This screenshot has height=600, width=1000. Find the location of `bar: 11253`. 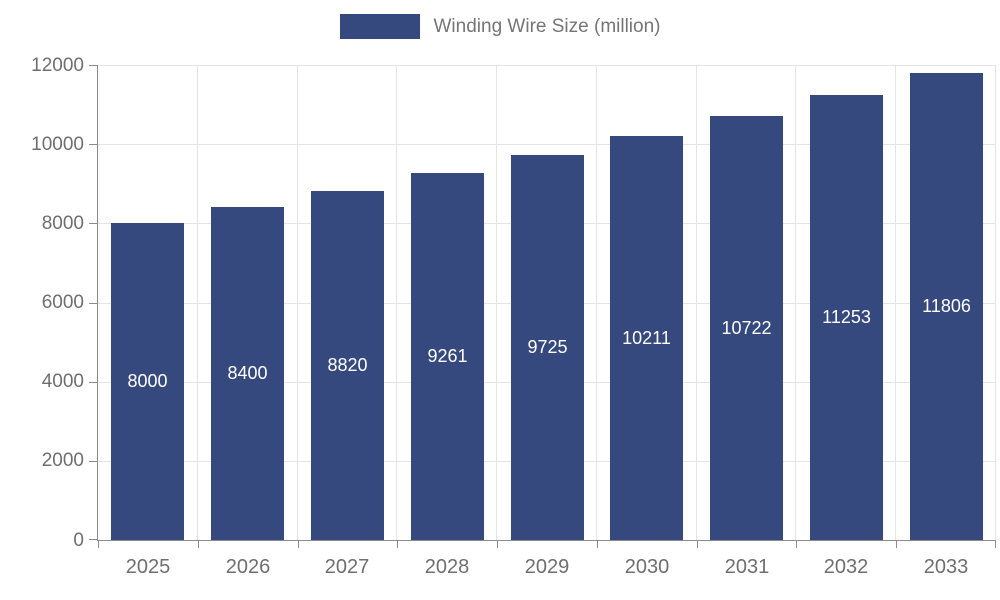

bar: 11253 is located at coordinates (846, 317).